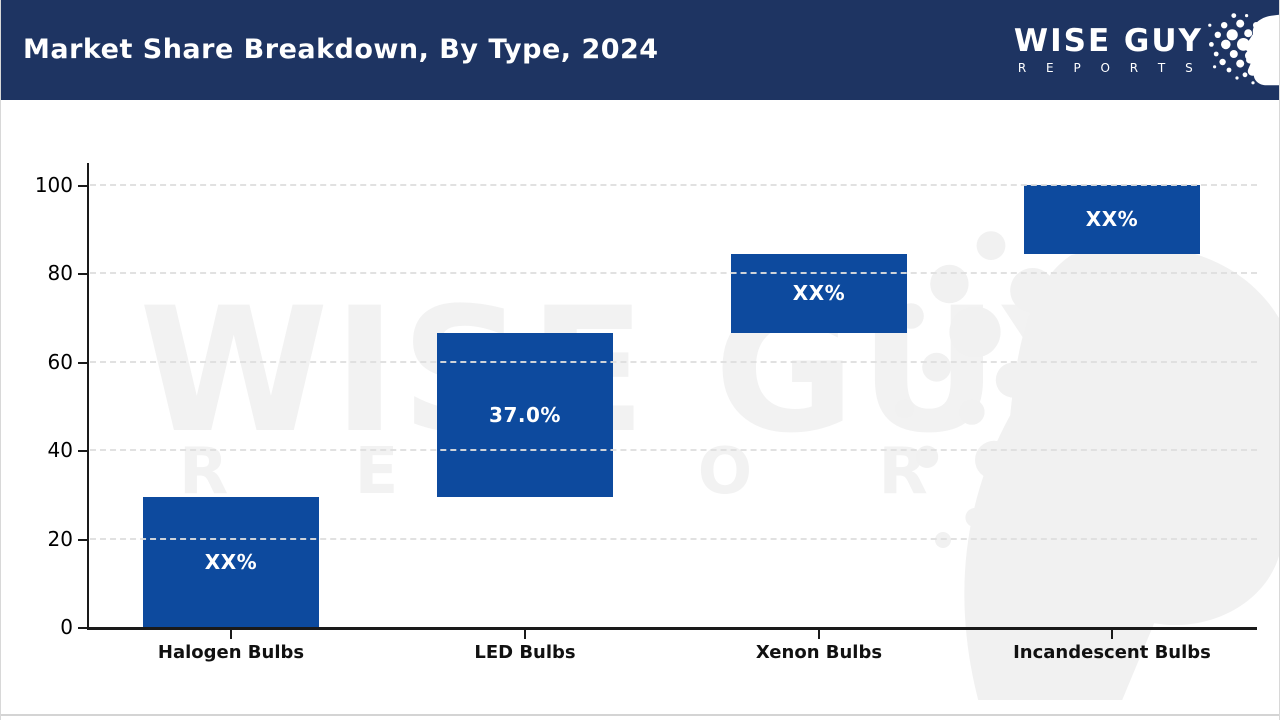 The height and width of the screenshot is (720, 1280). I want to click on page-title: Market Share Breakdown, By Type, 2024, so click(341, 49).